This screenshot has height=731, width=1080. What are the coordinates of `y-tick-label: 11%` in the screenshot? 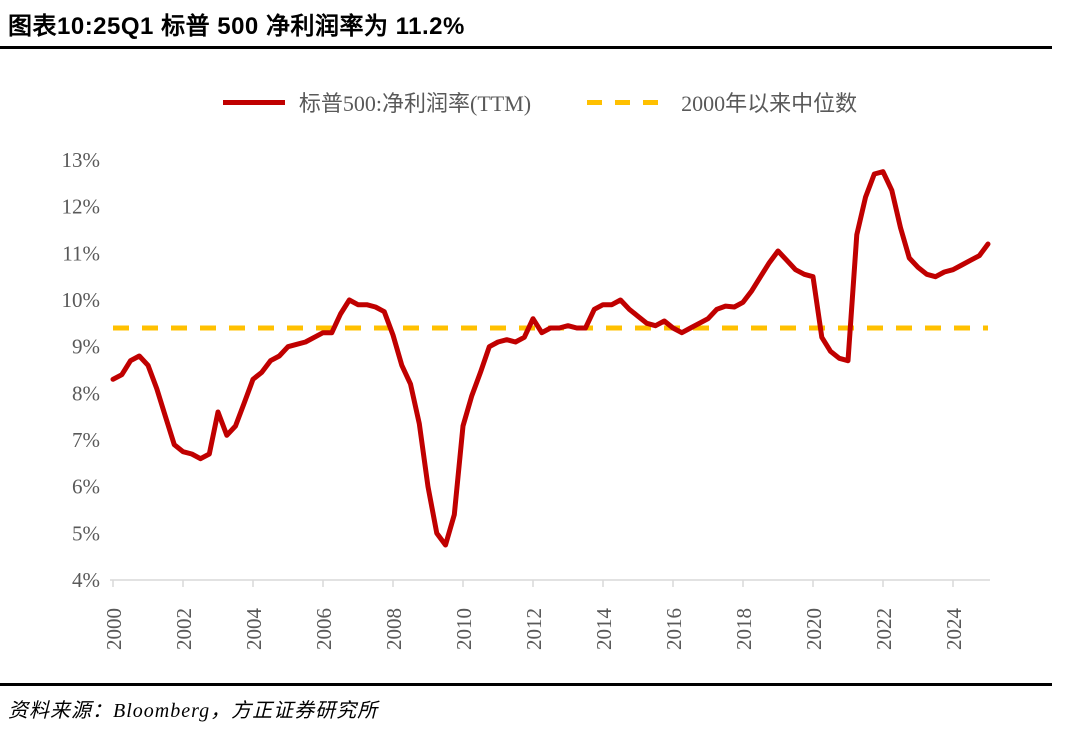 It's located at (81, 253).